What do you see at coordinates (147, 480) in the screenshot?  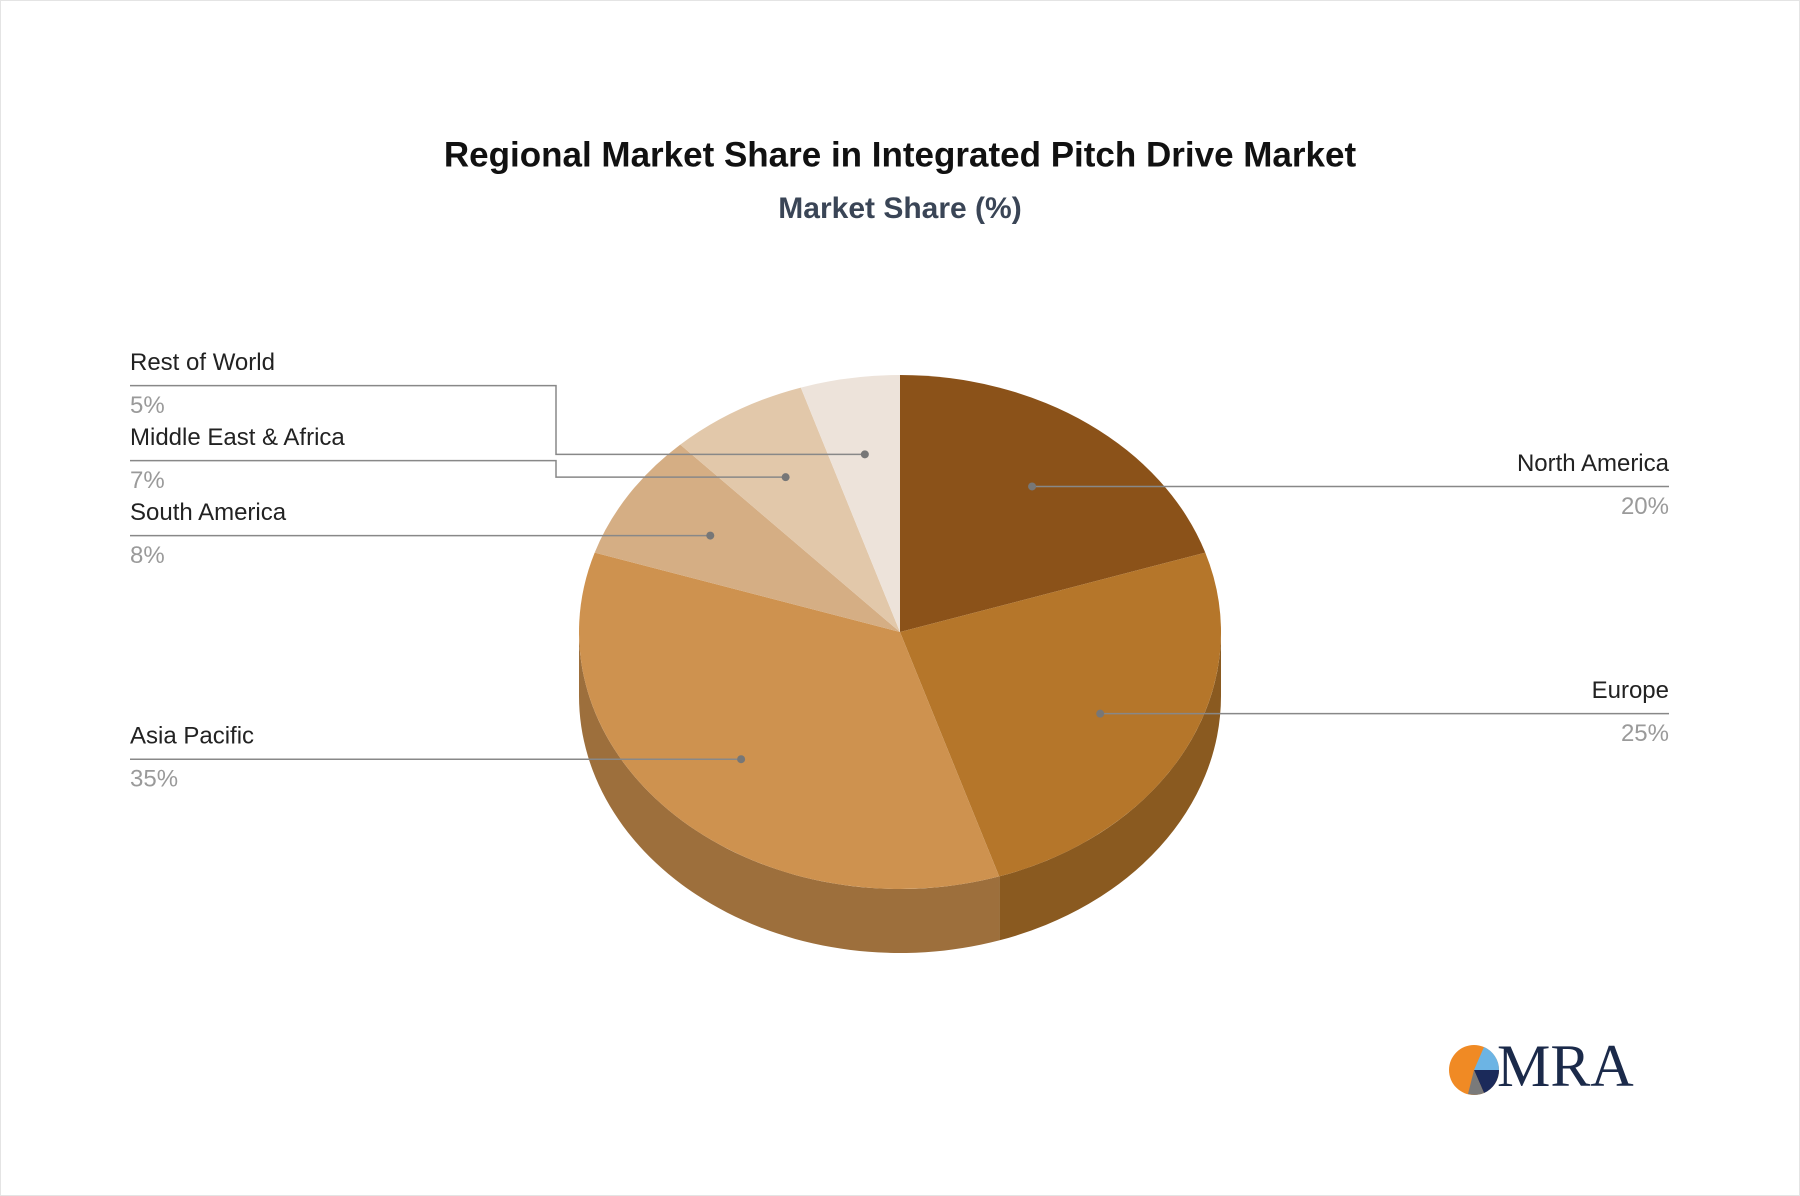 I see `slice-value: 7%` at bounding box center [147, 480].